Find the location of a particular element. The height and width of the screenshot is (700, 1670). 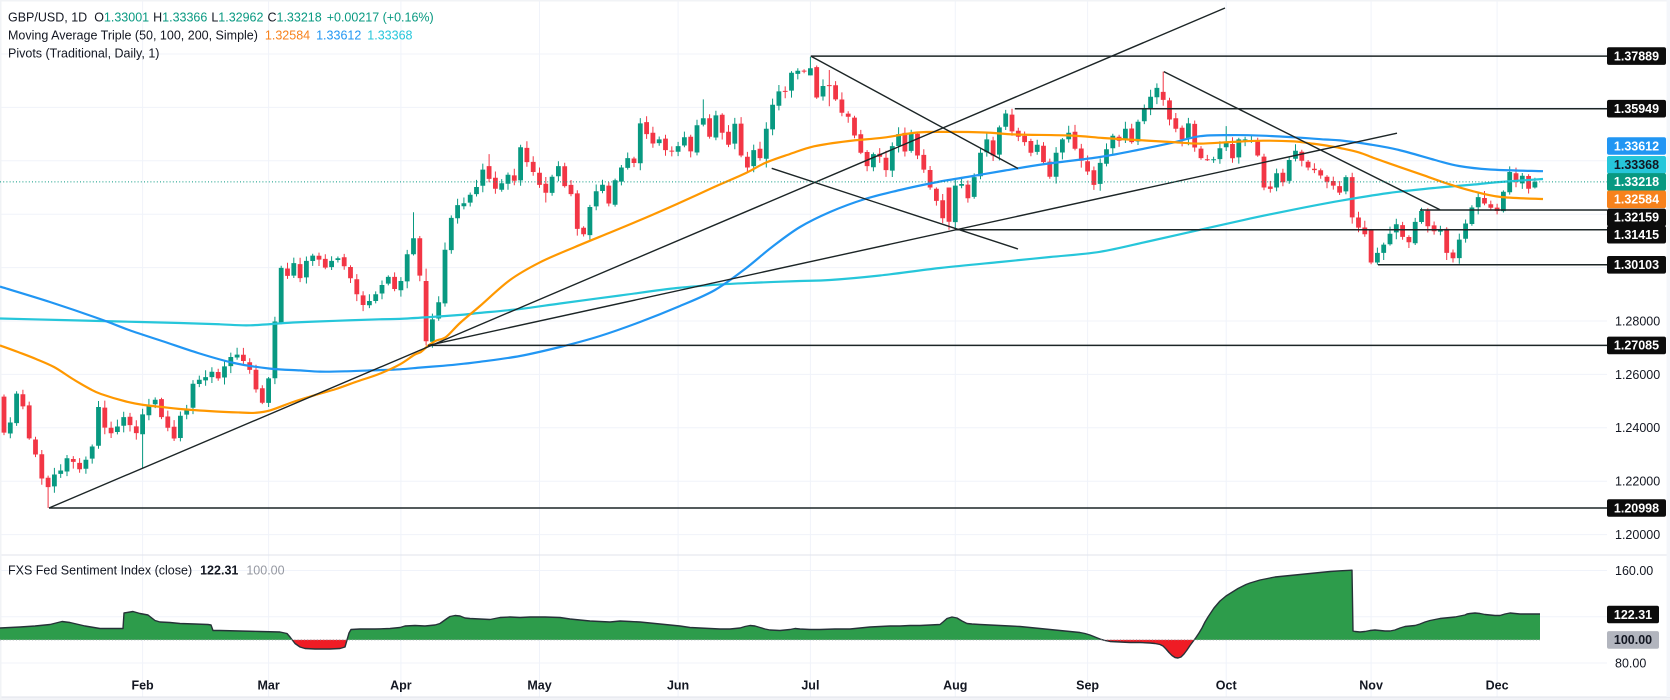

svg-text: 1.27085 is located at coordinates (1636, 346).